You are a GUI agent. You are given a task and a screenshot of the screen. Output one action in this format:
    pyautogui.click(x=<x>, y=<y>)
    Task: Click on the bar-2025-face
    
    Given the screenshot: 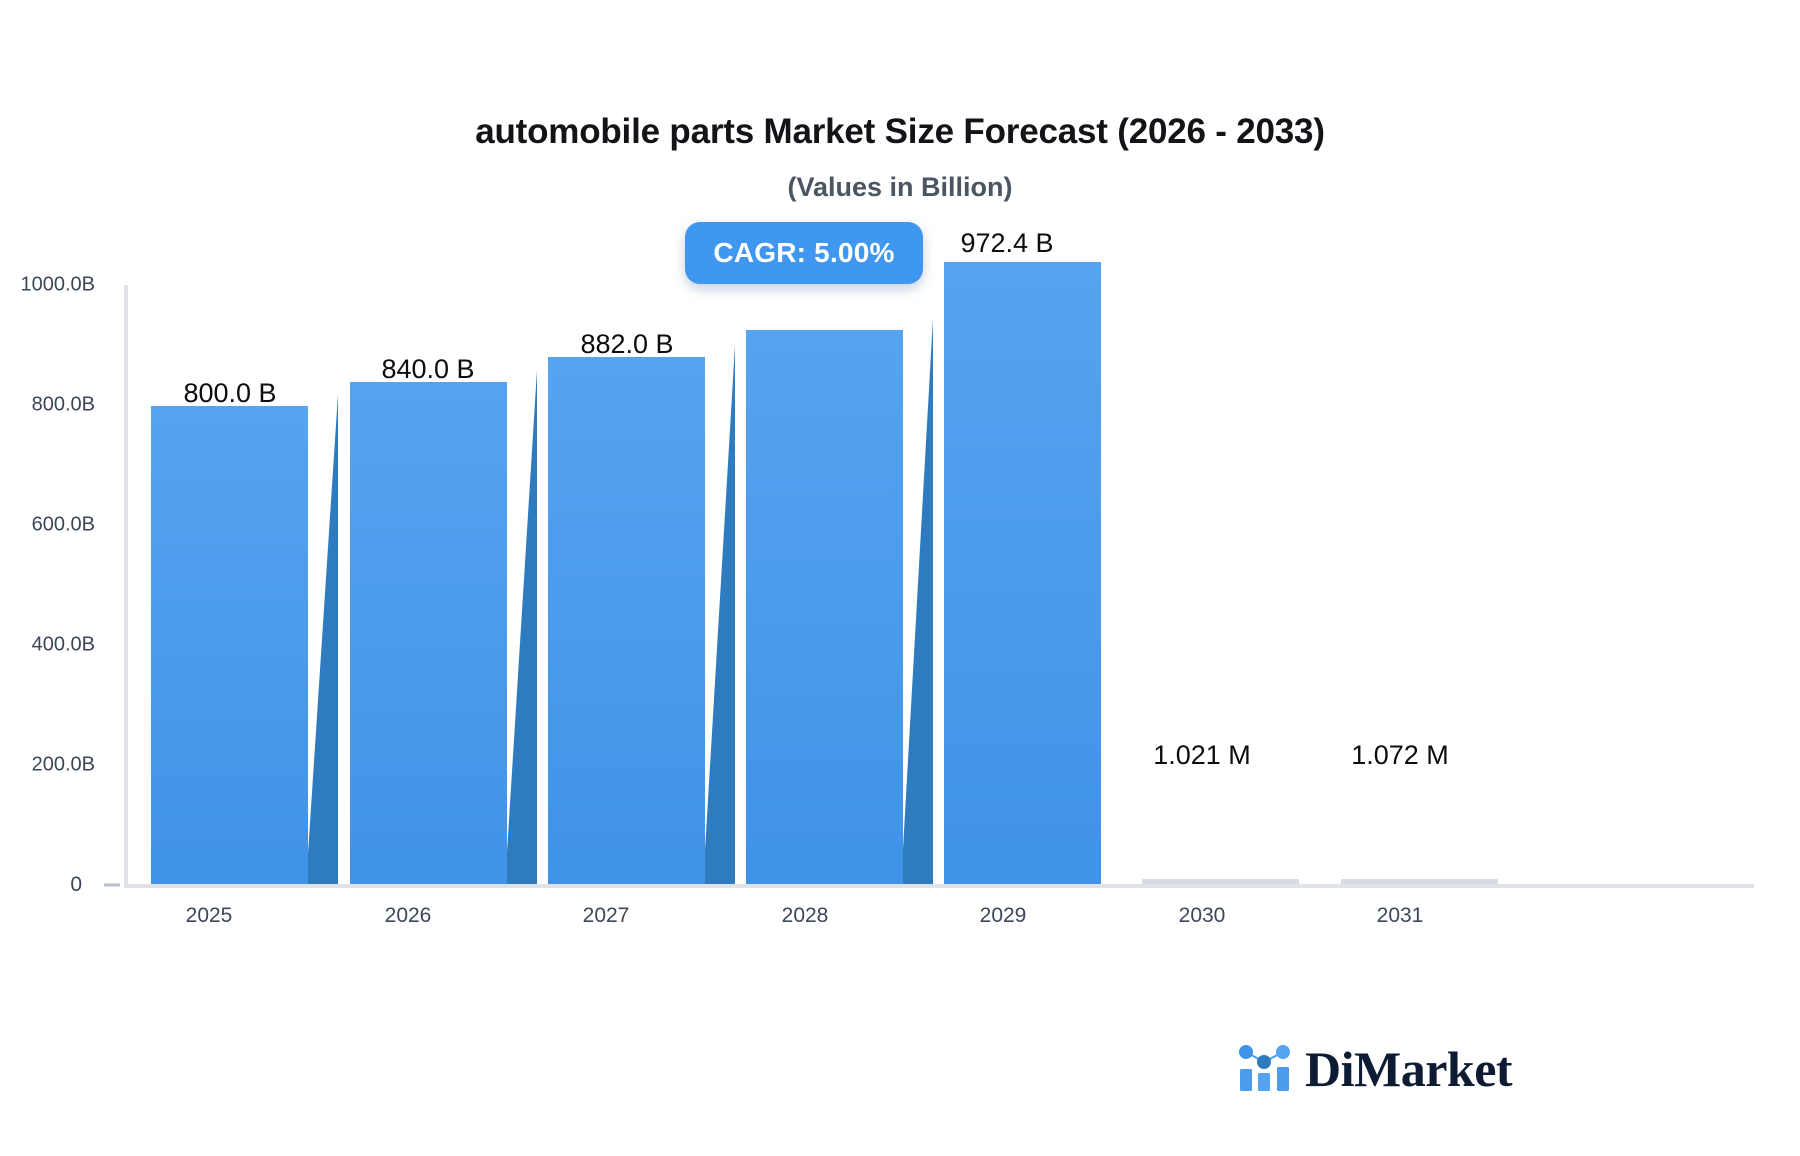 What is the action you would take?
    pyautogui.click(x=229, y=645)
    